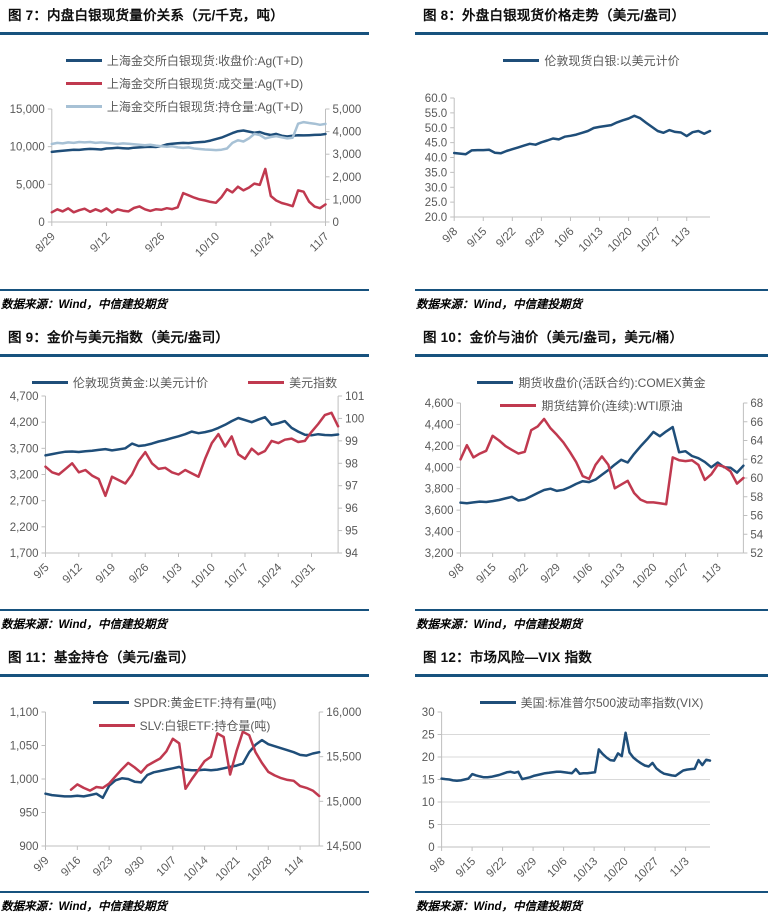 The height and width of the screenshot is (916, 768). I want to click on svg-text: 66, so click(756, 423).